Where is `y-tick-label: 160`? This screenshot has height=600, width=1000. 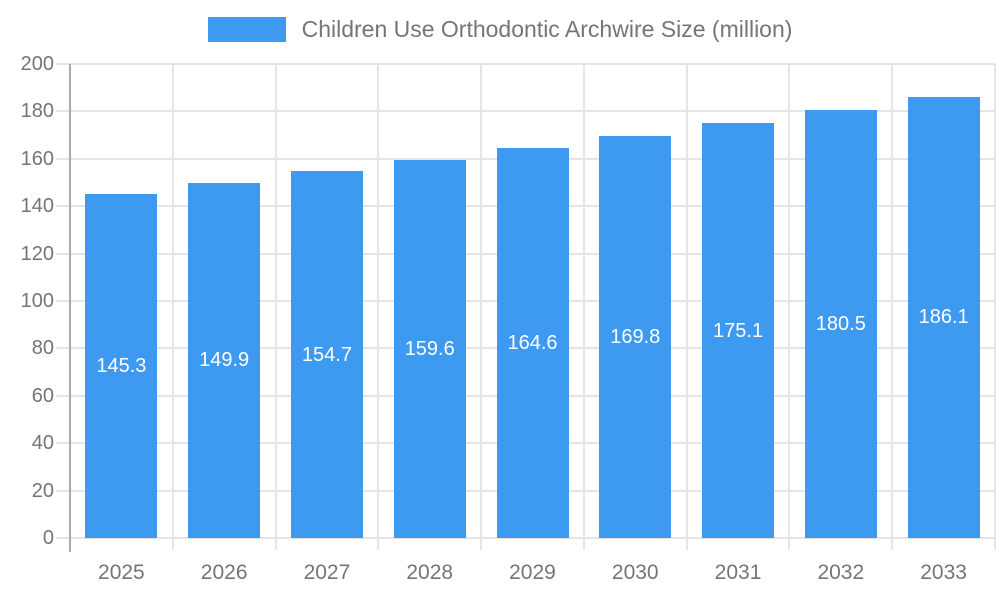 y-tick-label: 160 is located at coordinates (37, 158).